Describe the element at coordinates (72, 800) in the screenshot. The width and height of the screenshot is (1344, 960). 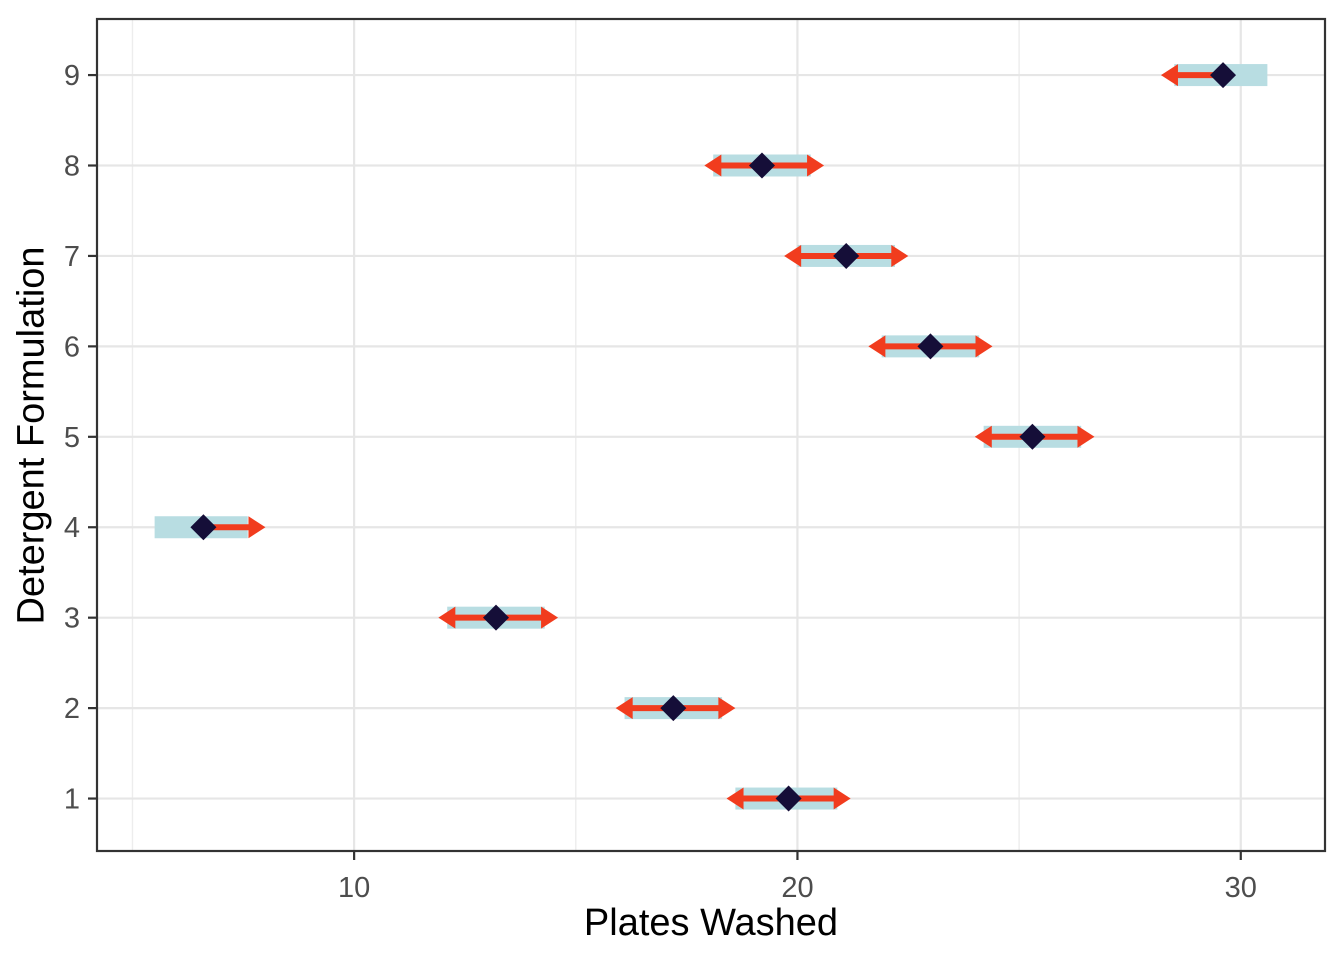
I see `y-tick-label: 1` at that location.